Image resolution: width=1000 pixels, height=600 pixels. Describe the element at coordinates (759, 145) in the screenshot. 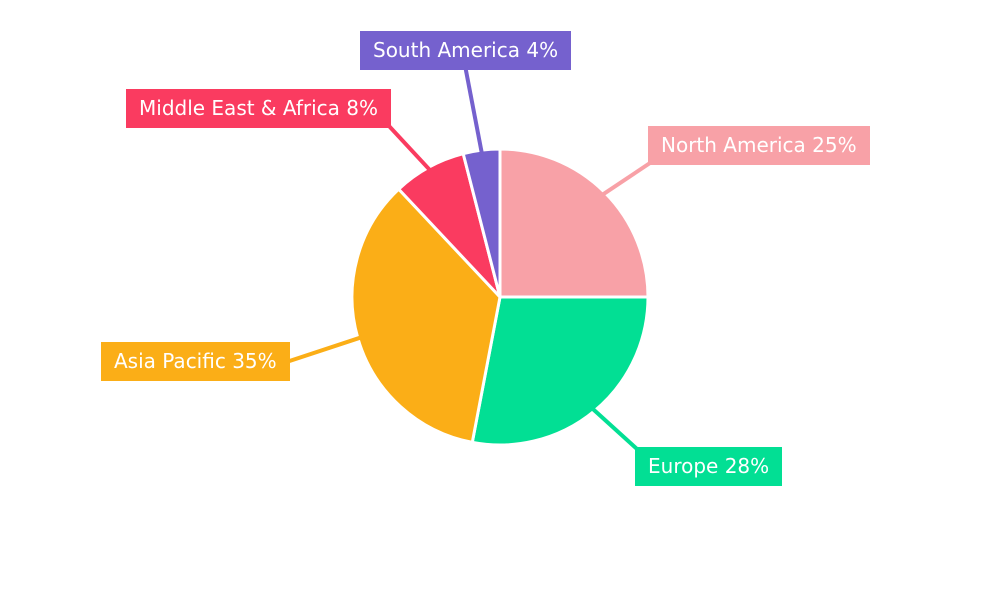

I see `label-north-america: North America 25%` at that location.